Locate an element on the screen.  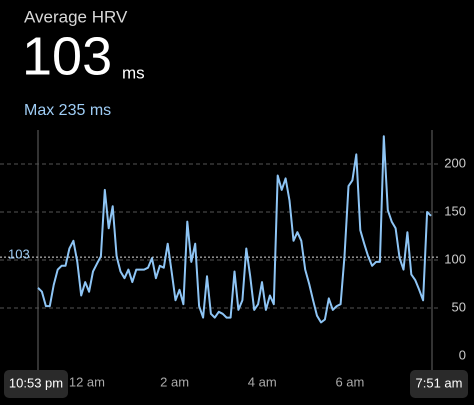
y-tick-label: 0 is located at coordinates (462, 354).